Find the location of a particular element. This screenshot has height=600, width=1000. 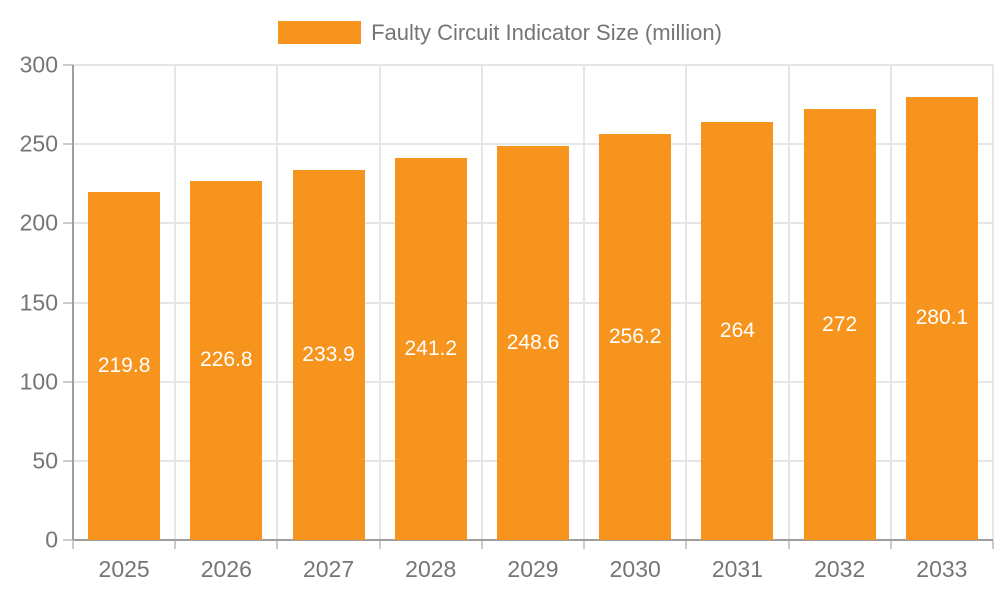

y-axis-tick-label: 0 is located at coordinates (51, 539).